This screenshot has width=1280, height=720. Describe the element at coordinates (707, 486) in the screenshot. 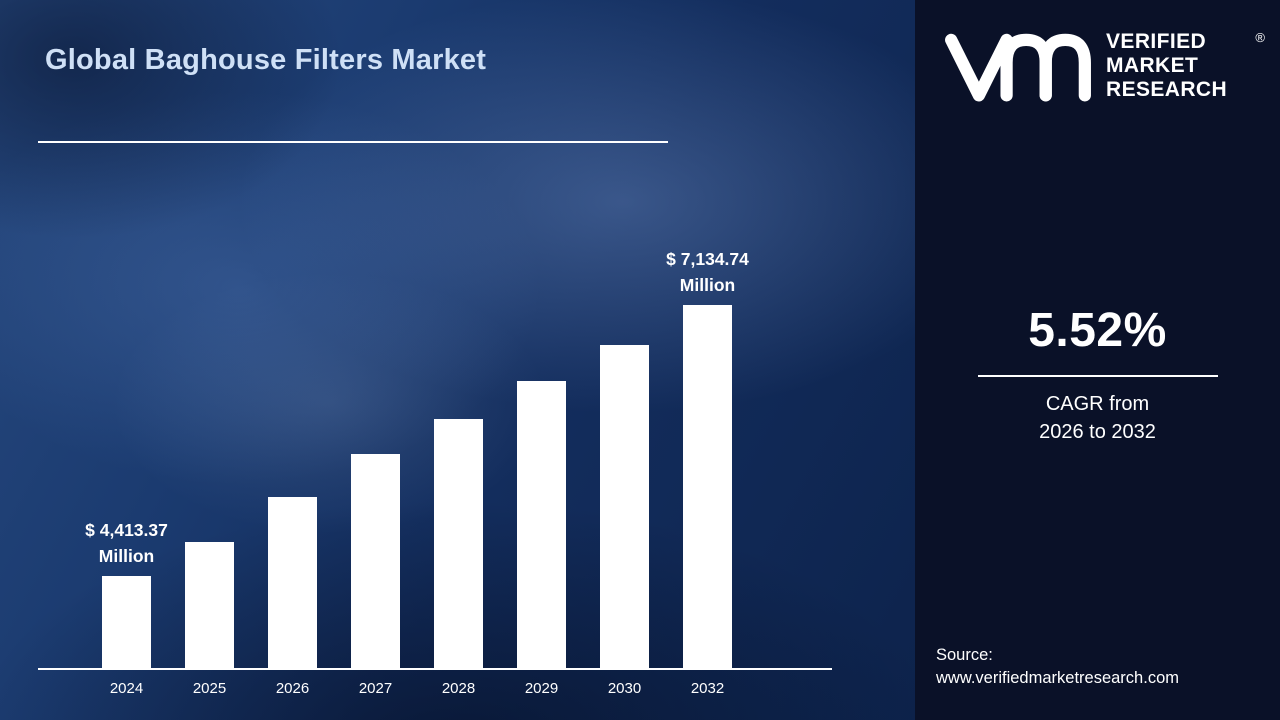

I see `bar-2032` at that location.